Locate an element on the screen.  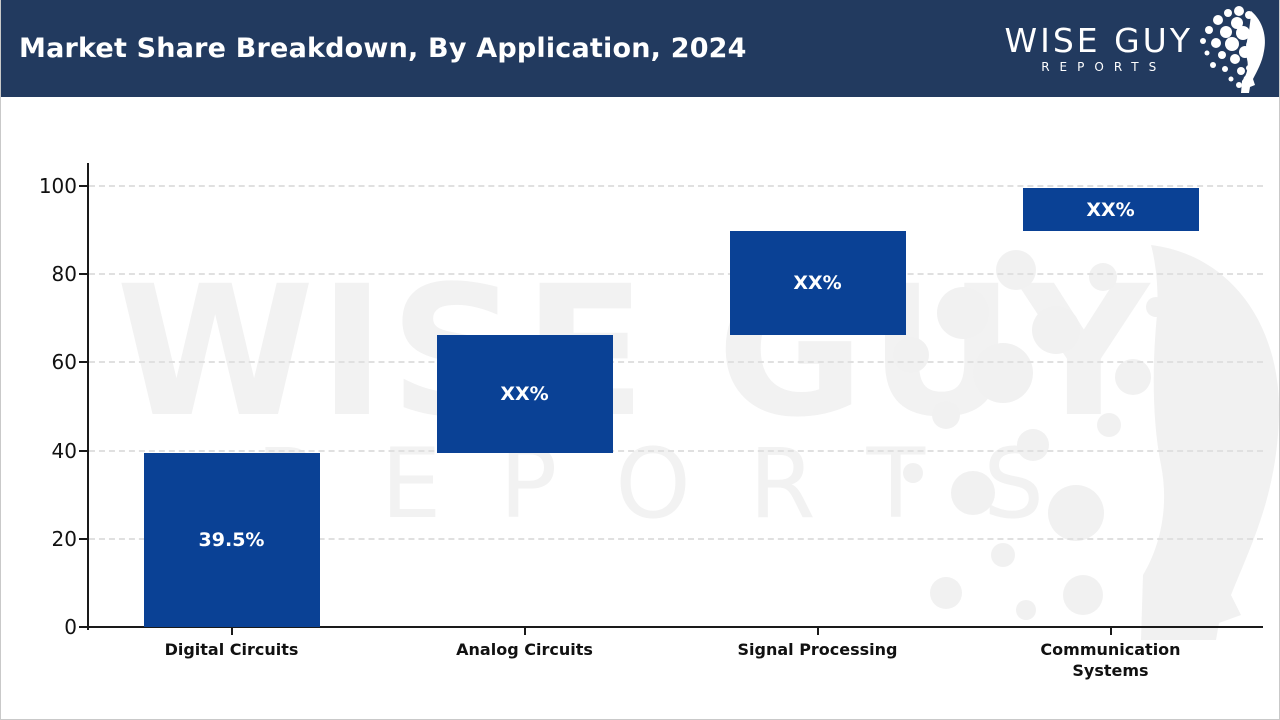
watermark-text-reports: REPORTS is located at coordinates (679, 484).